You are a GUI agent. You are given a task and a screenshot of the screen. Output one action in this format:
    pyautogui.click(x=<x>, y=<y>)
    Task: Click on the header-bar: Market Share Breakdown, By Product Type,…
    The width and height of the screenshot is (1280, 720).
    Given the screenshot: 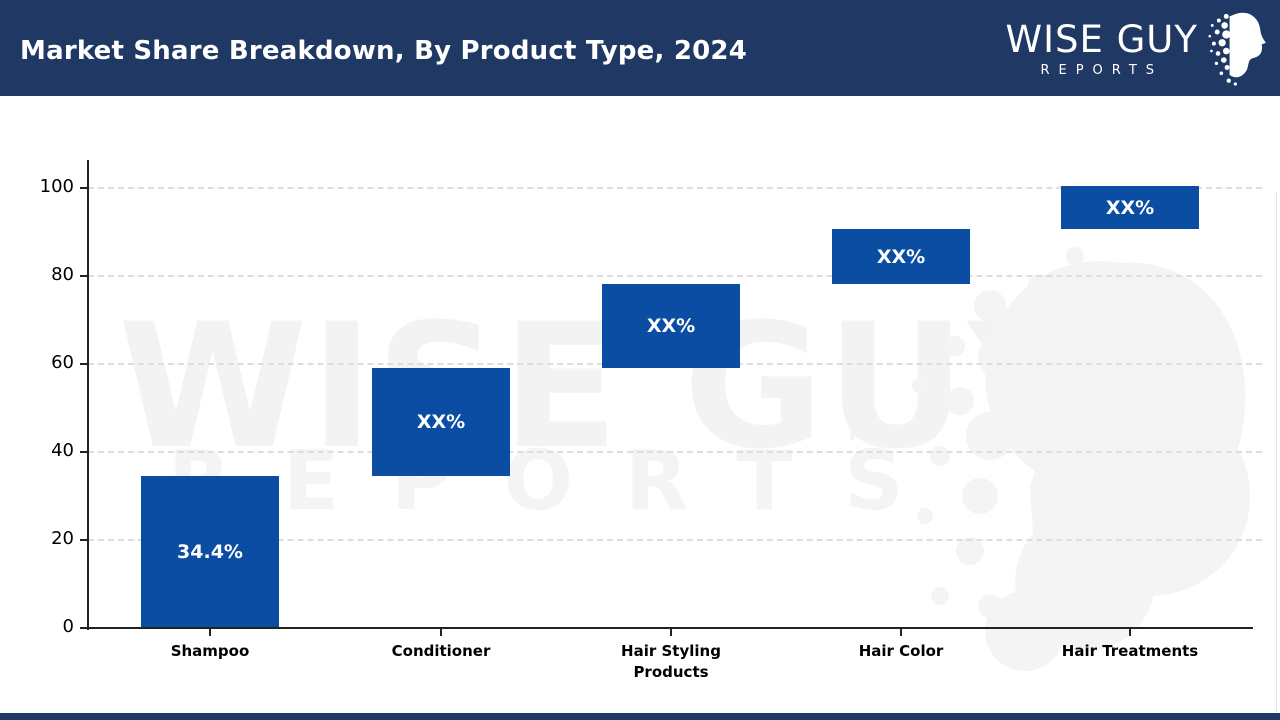 What is the action you would take?
    pyautogui.click(x=640, y=48)
    